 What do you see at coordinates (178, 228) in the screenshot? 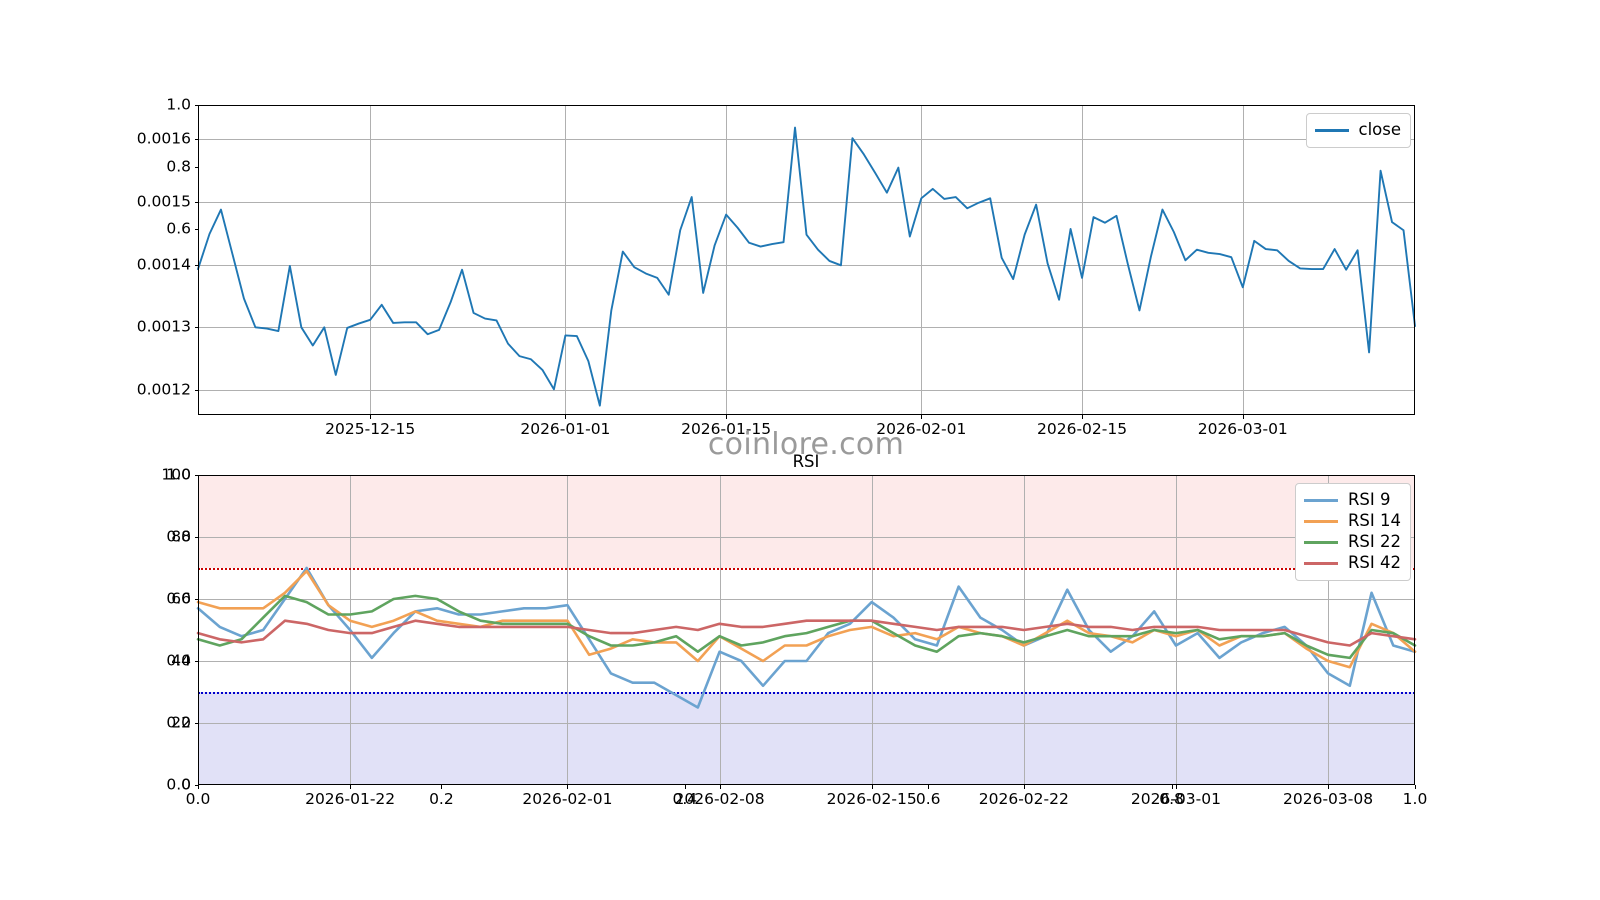
I see `price-y-tick-label-secondary: 0.6` at bounding box center [178, 228].